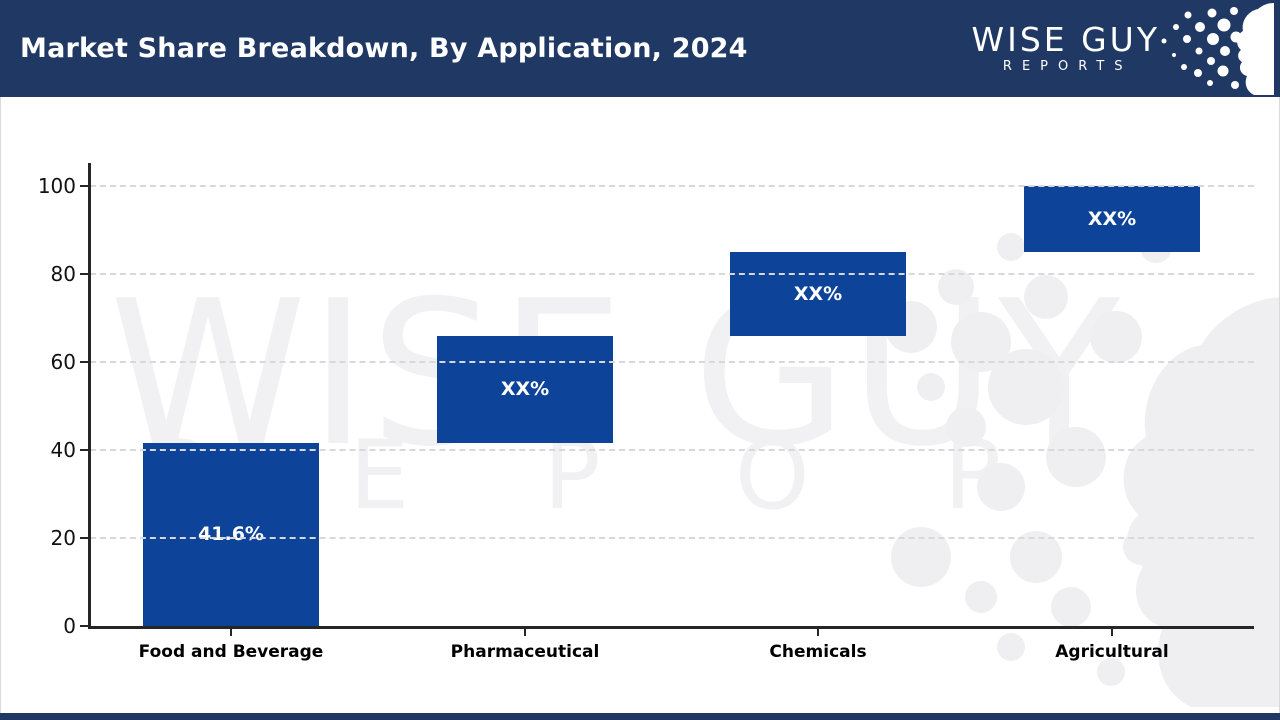  Describe the element at coordinates (89, 396) in the screenshot. I see `y-axis-line` at that location.